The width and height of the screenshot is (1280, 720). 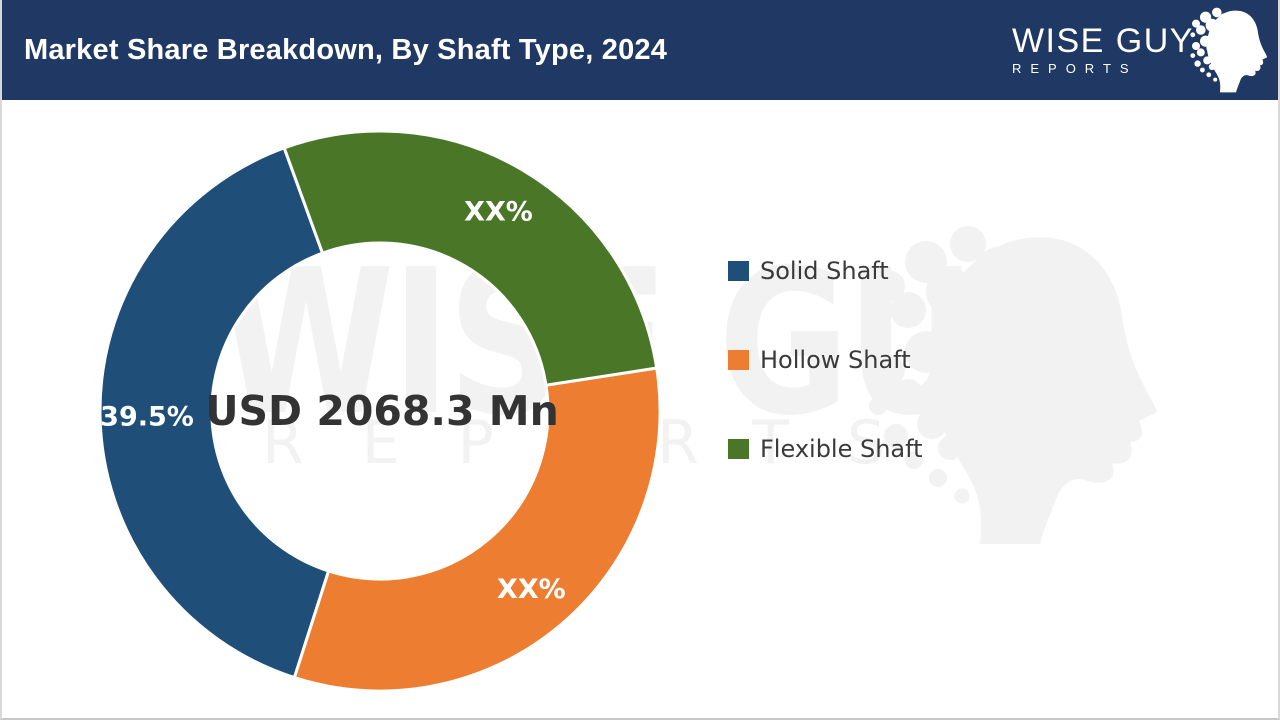 I want to click on brand-logo: WISE GUY REPORTS, so click(x=1140, y=50).